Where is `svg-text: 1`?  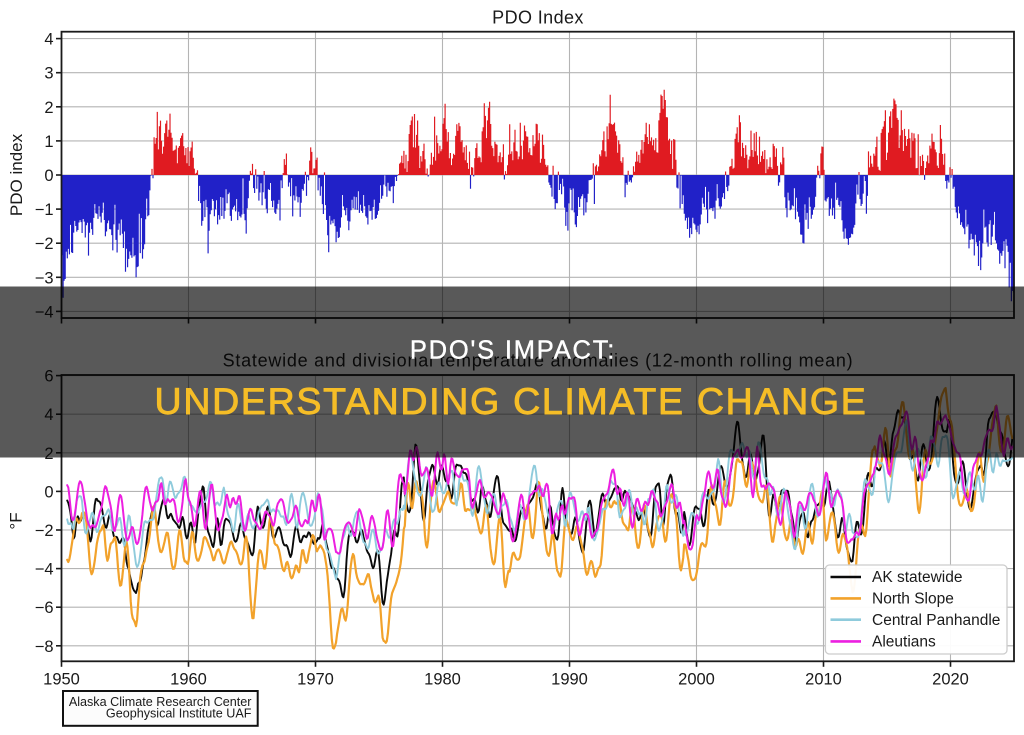
svg-text: 1 is located at coordinates (48, 142).